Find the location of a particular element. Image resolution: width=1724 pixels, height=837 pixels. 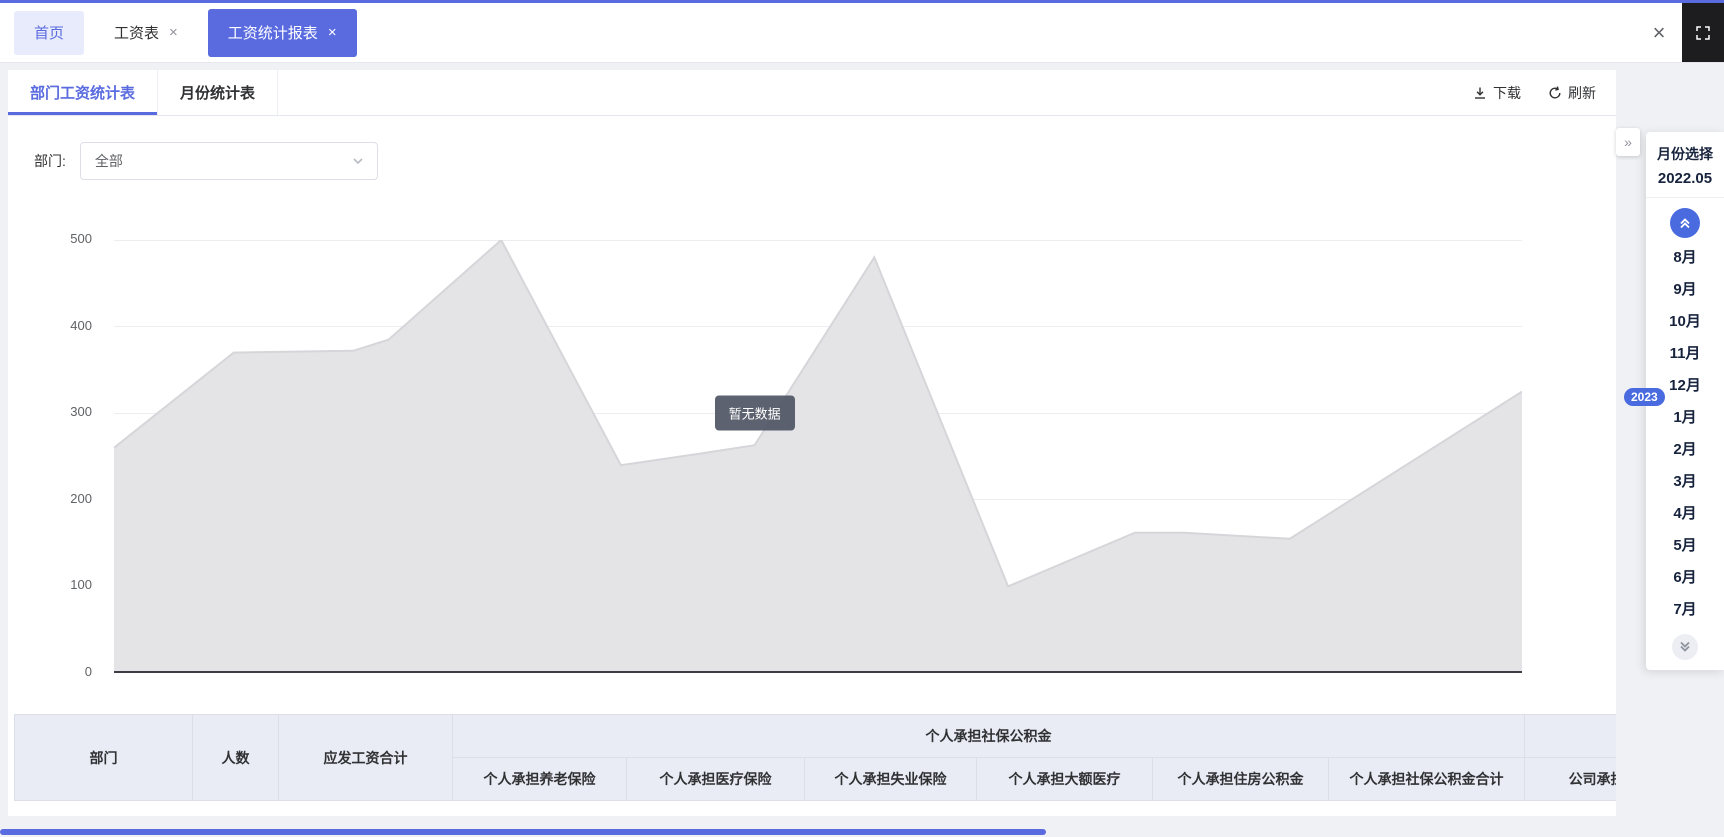

scroll-months-up-button is located at coordinates (1685, 223).